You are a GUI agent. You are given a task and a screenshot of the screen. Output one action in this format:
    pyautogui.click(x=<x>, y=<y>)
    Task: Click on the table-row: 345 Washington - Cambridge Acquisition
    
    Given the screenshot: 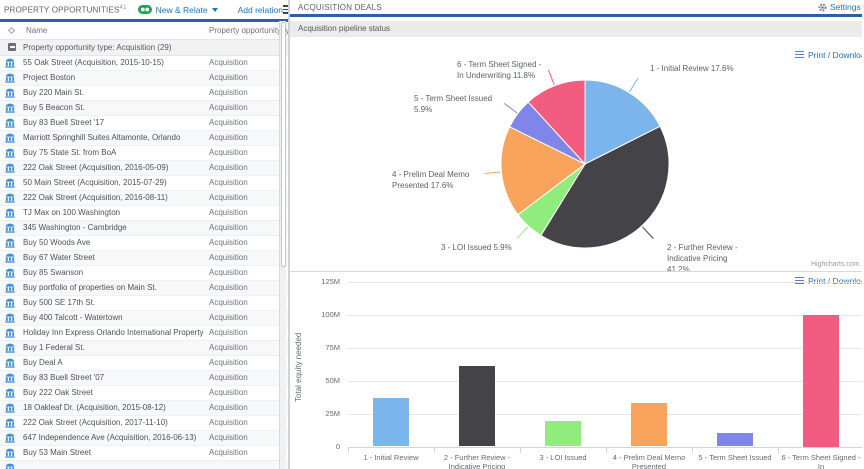 What is the action you would take?
    pyautogui.click(x=144, y=228)
    